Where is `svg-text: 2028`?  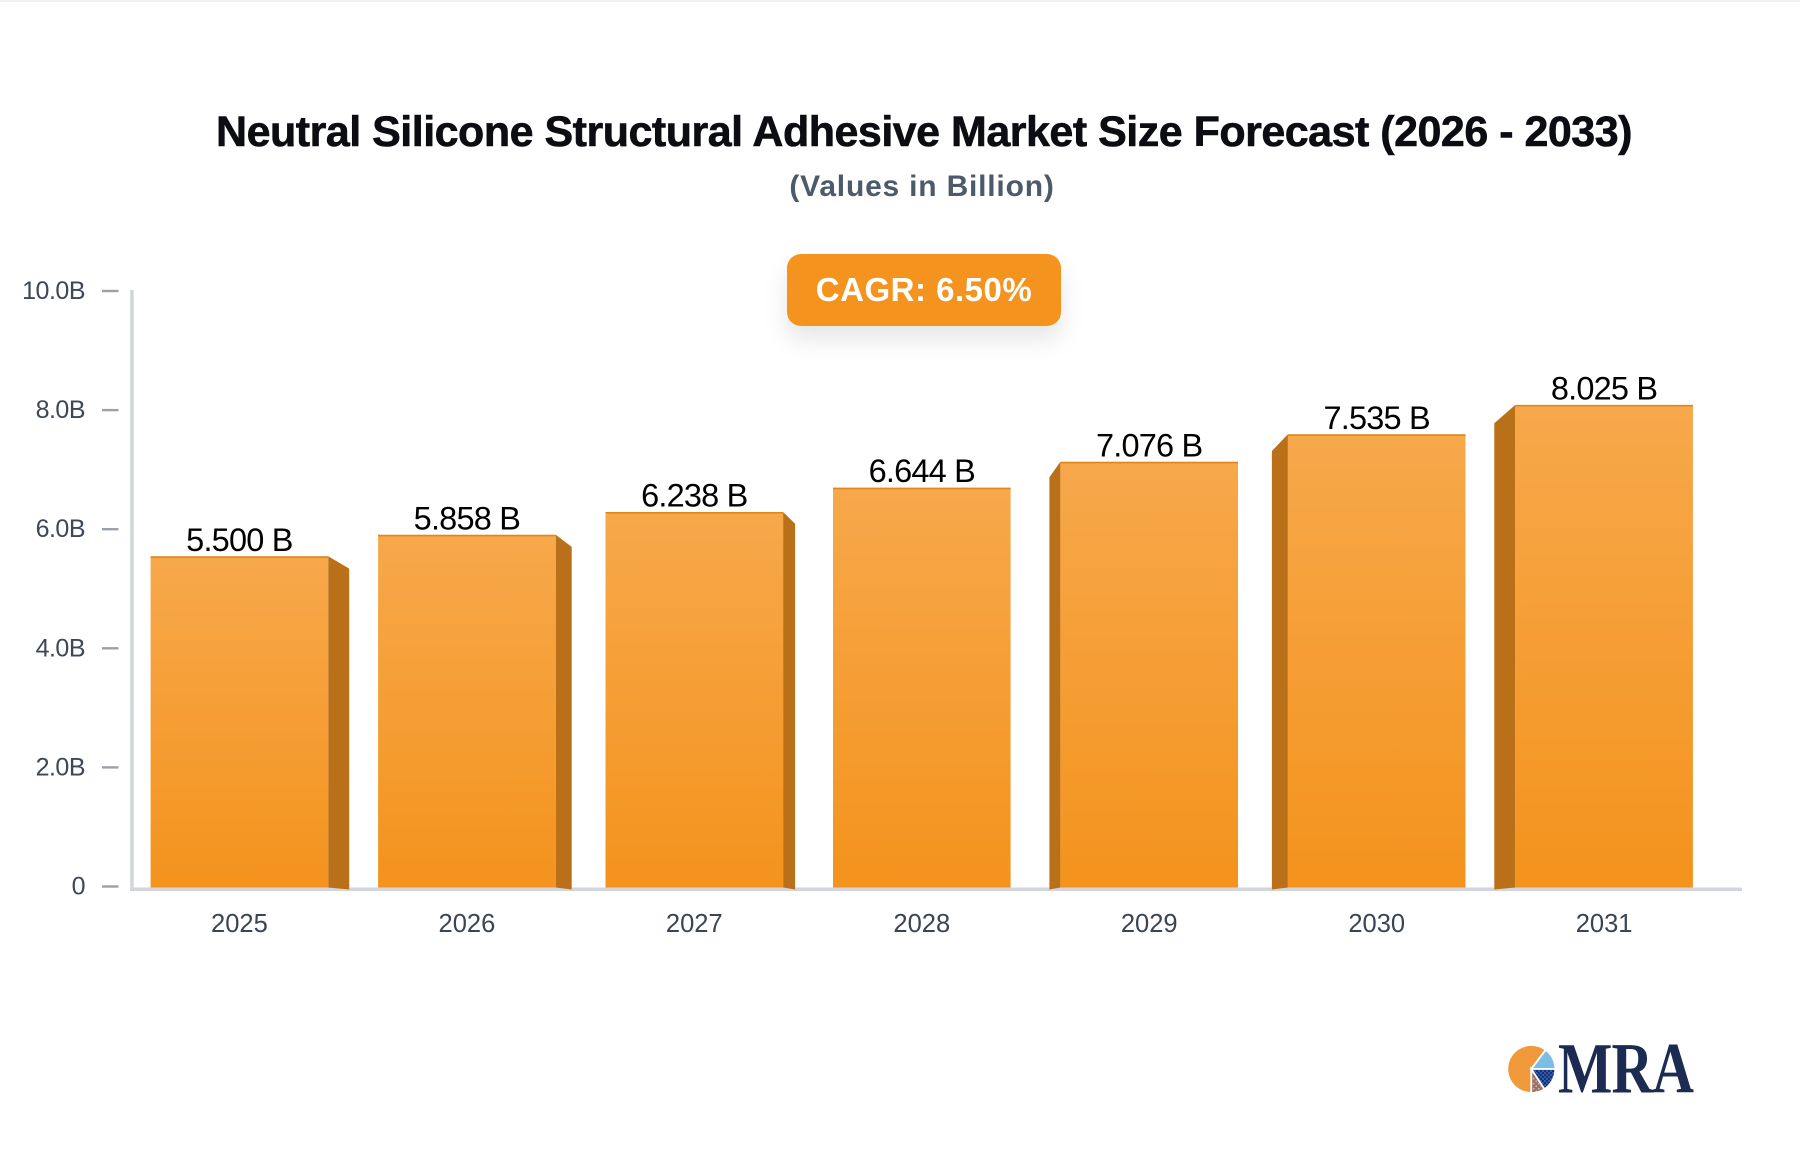
svg-text: 2028 is located at coordinates (921, 924).